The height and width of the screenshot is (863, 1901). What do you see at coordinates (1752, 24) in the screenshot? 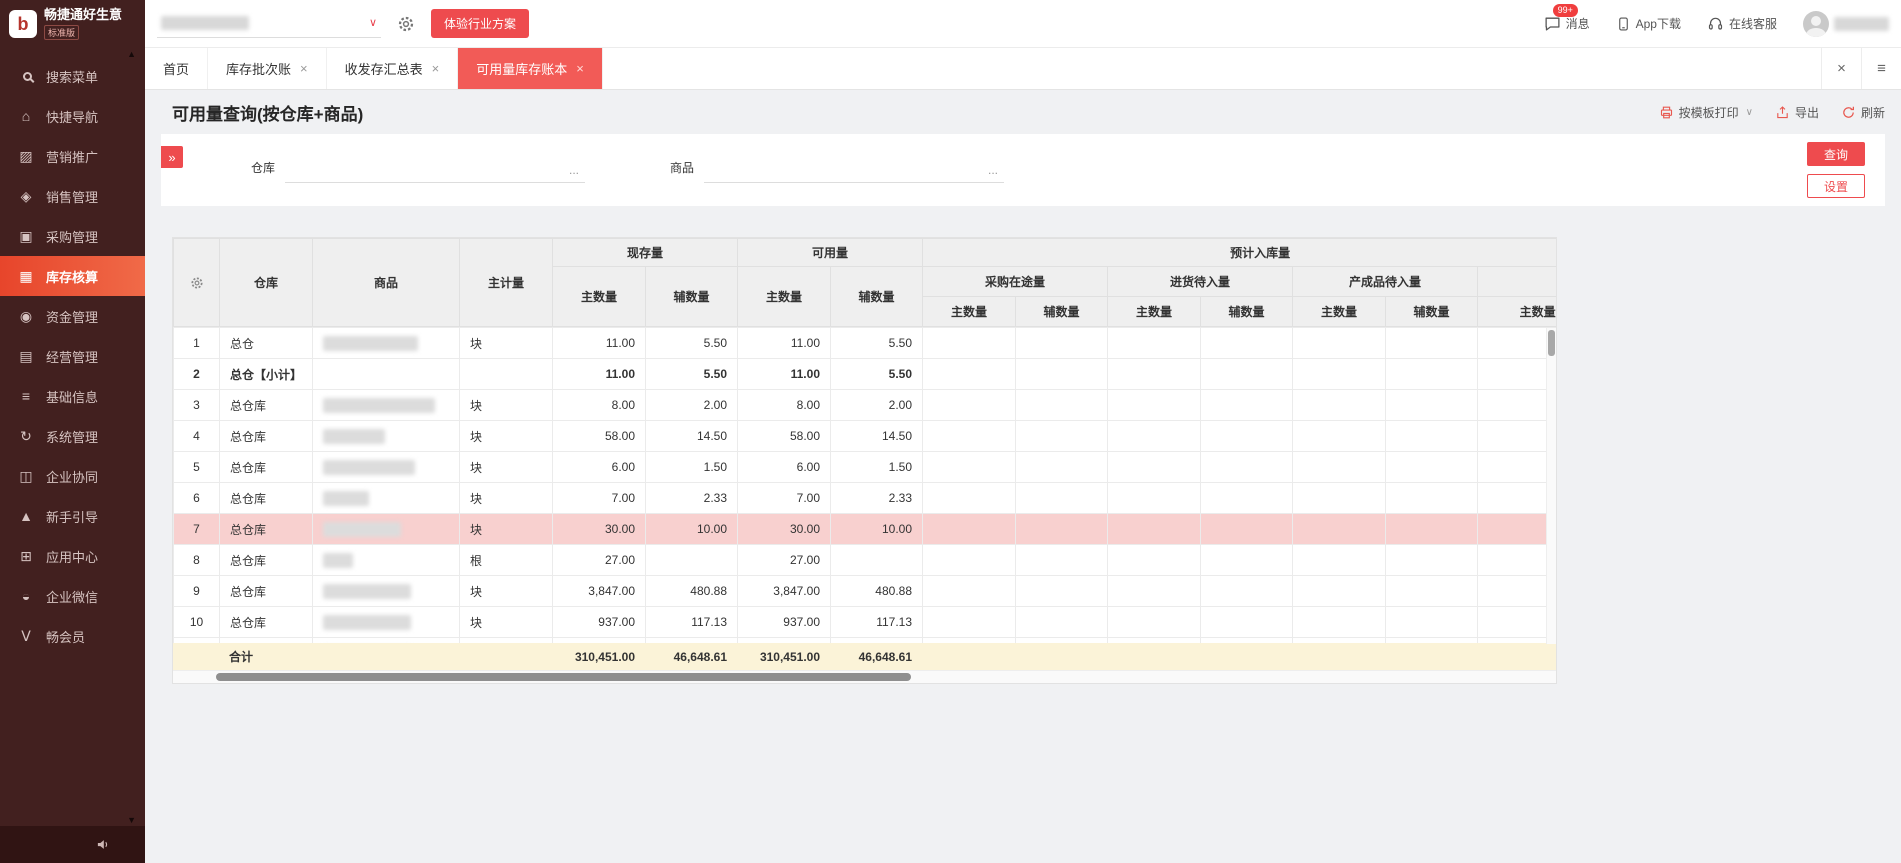
I see `online-support-label: 在线客服` at bounding box center [1752, 24].